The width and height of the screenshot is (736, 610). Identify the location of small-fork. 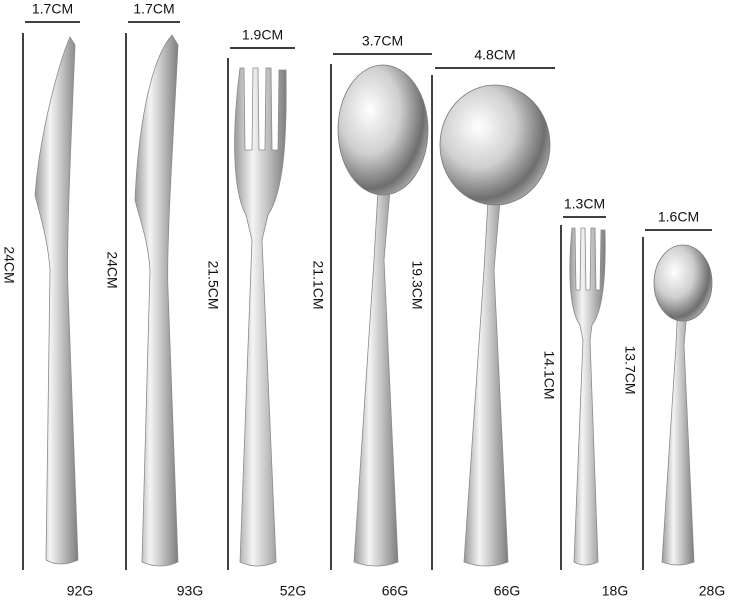
(587, 396).